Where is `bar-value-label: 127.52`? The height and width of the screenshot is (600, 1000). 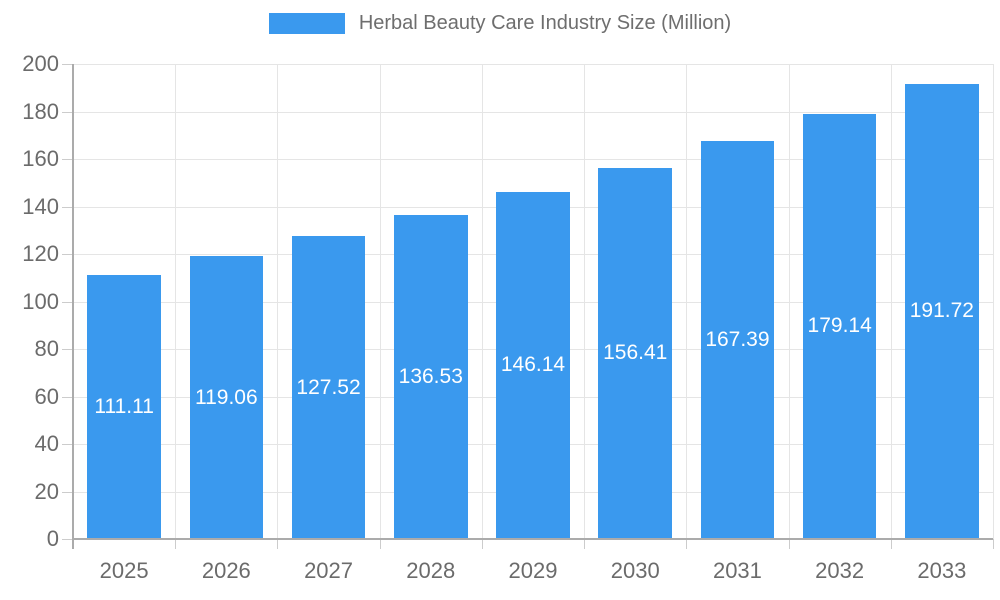 bar-value-label: 127.52 is located at coordinates (328, 387).